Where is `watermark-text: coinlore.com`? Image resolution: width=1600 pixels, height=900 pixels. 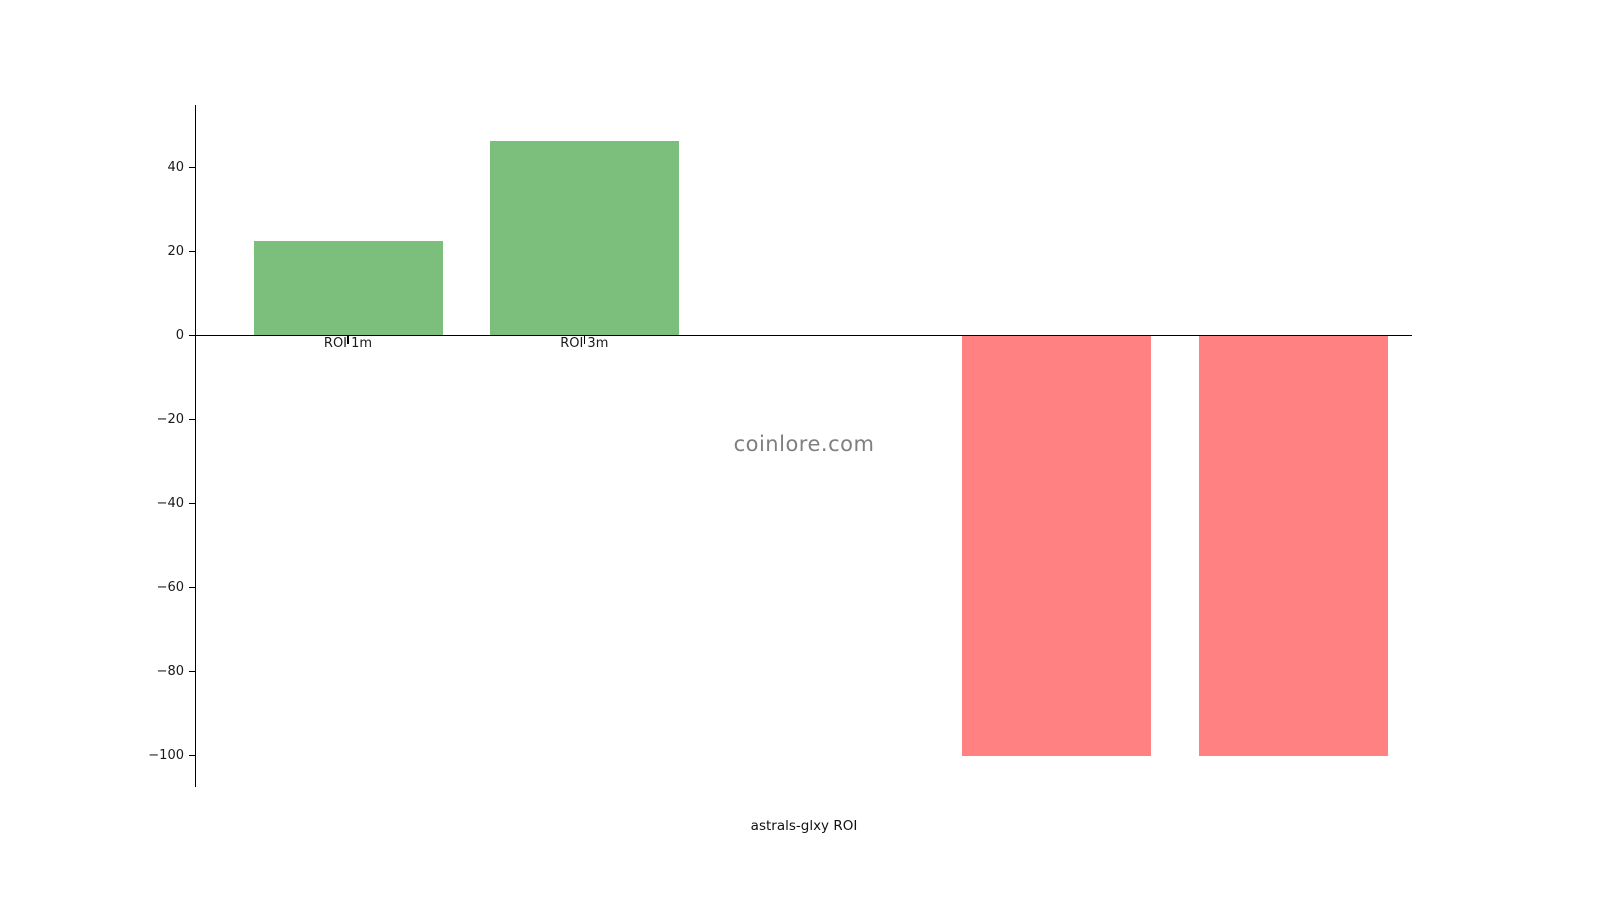
watermark-text: coinlore.com is located at coordinates (804, 444).